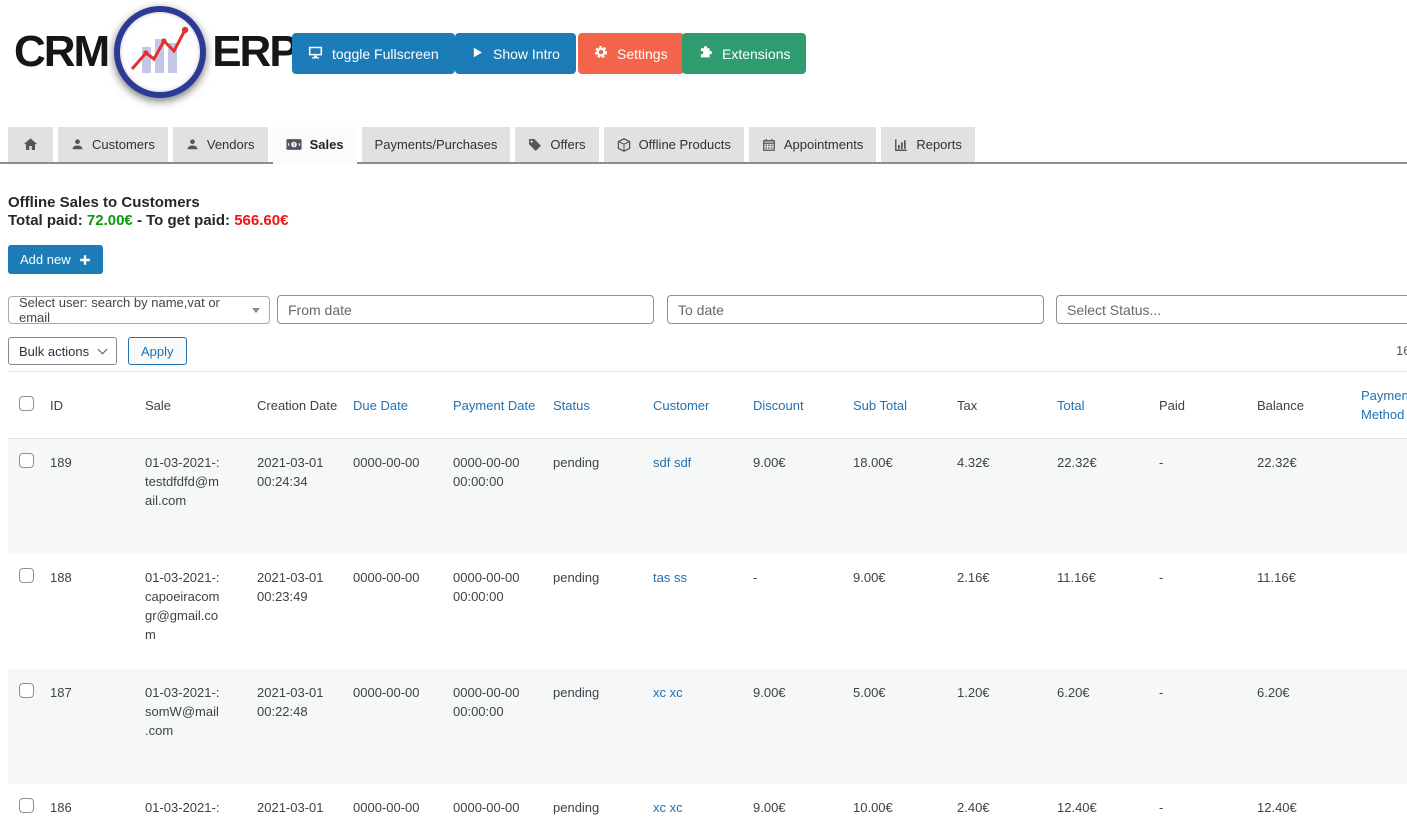 The height and width of the screenshot is (820, 1407). I want to click on column-header-subtotal: Sub Total, so click(899, 405).